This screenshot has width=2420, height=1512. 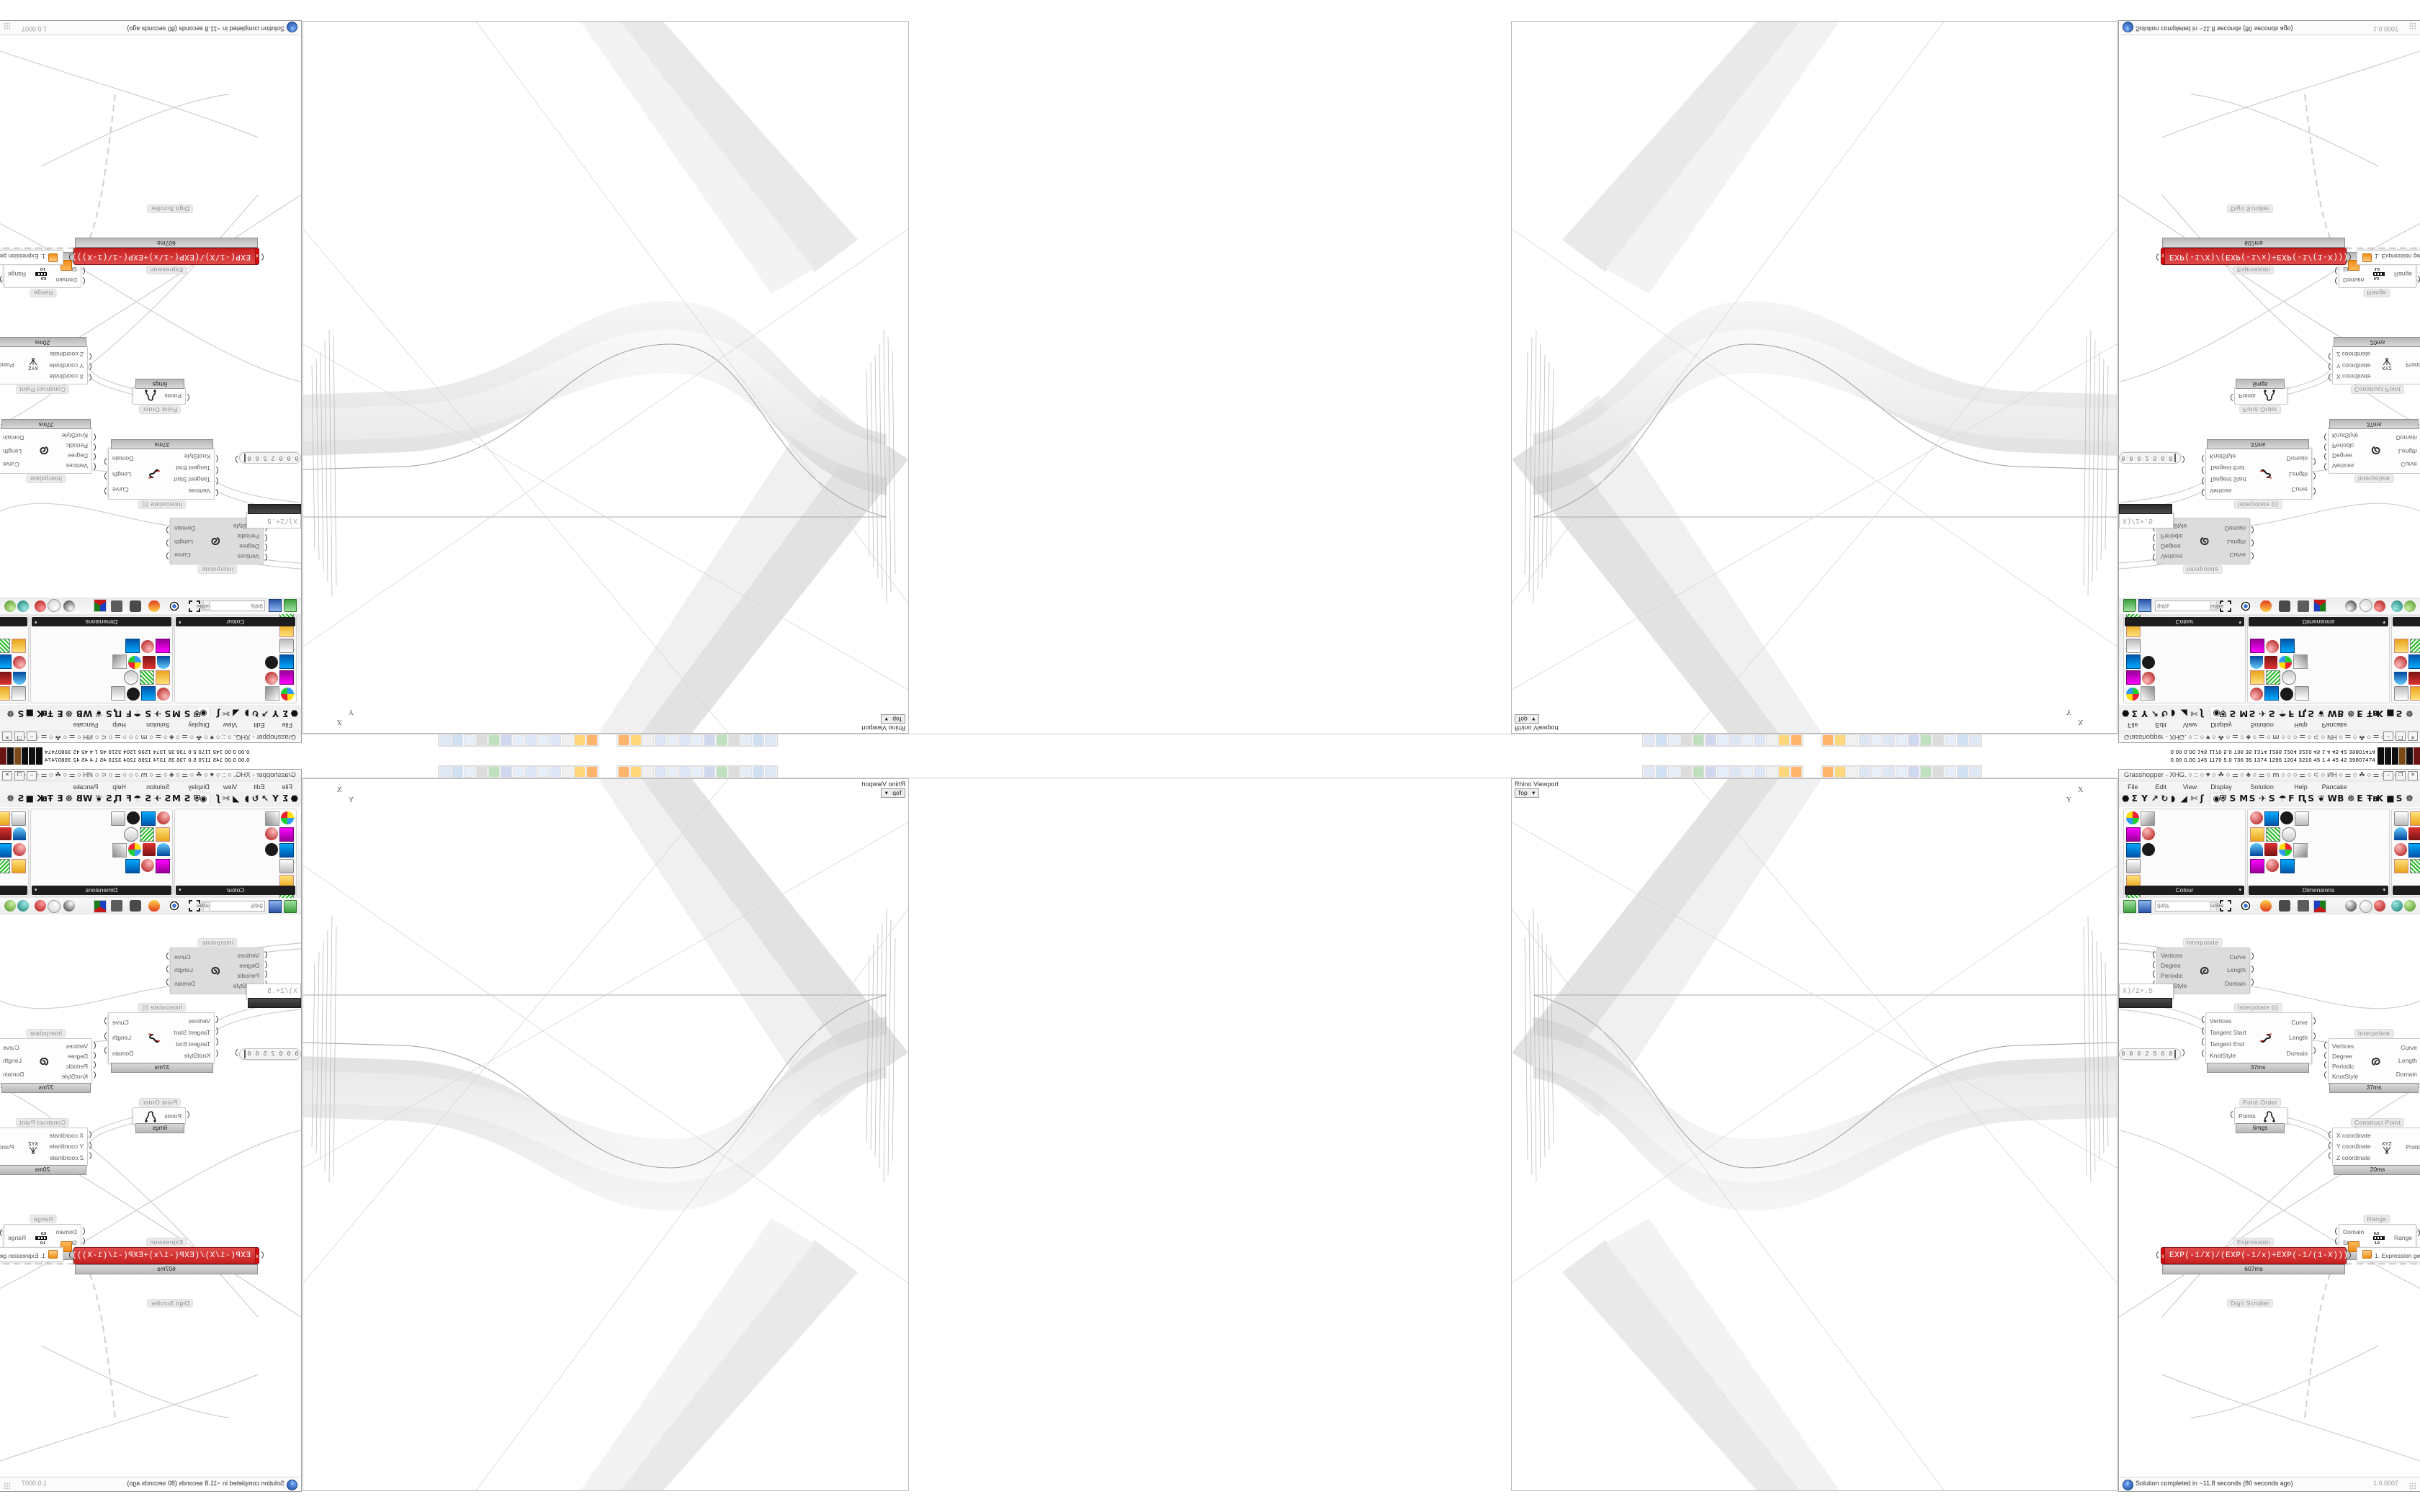 I want to click on expression-text: EXP(-1/X)/(EXP(-1/x)+EXP(-1/(1-X))), so click(x=161, y=1255).